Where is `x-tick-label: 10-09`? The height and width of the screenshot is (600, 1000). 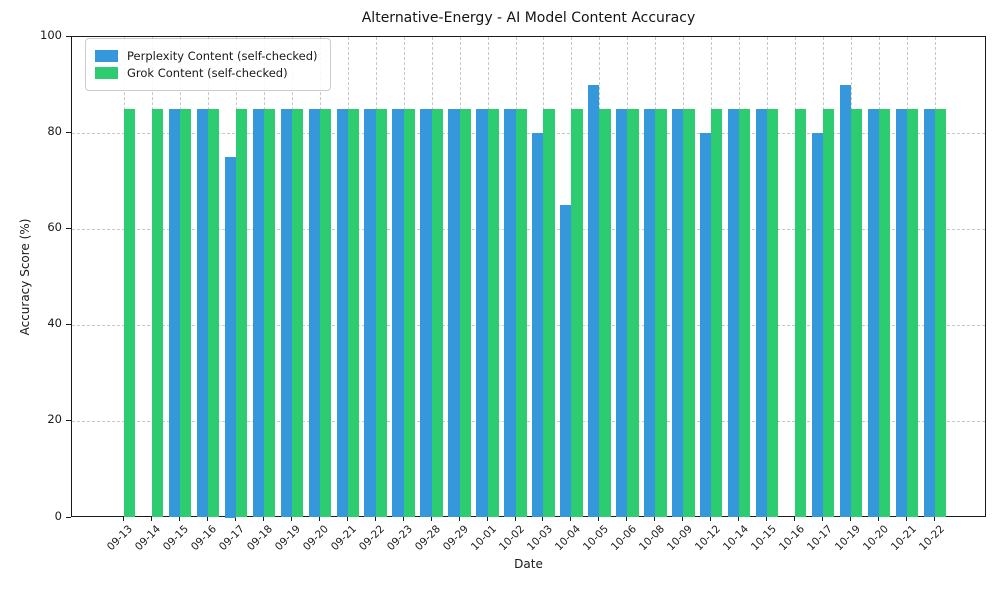 x-tick-label: 10-09 is located at coordinates (679, 538).